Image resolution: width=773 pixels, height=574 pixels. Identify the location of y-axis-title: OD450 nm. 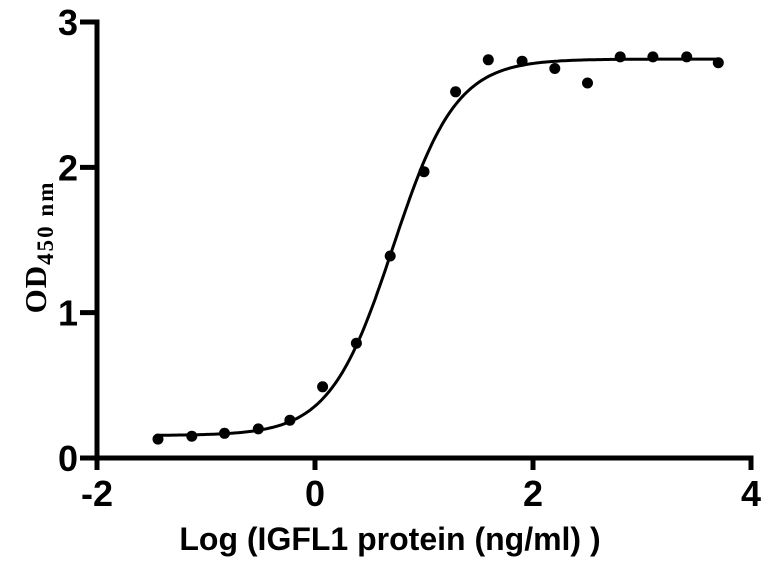
(38, 247).